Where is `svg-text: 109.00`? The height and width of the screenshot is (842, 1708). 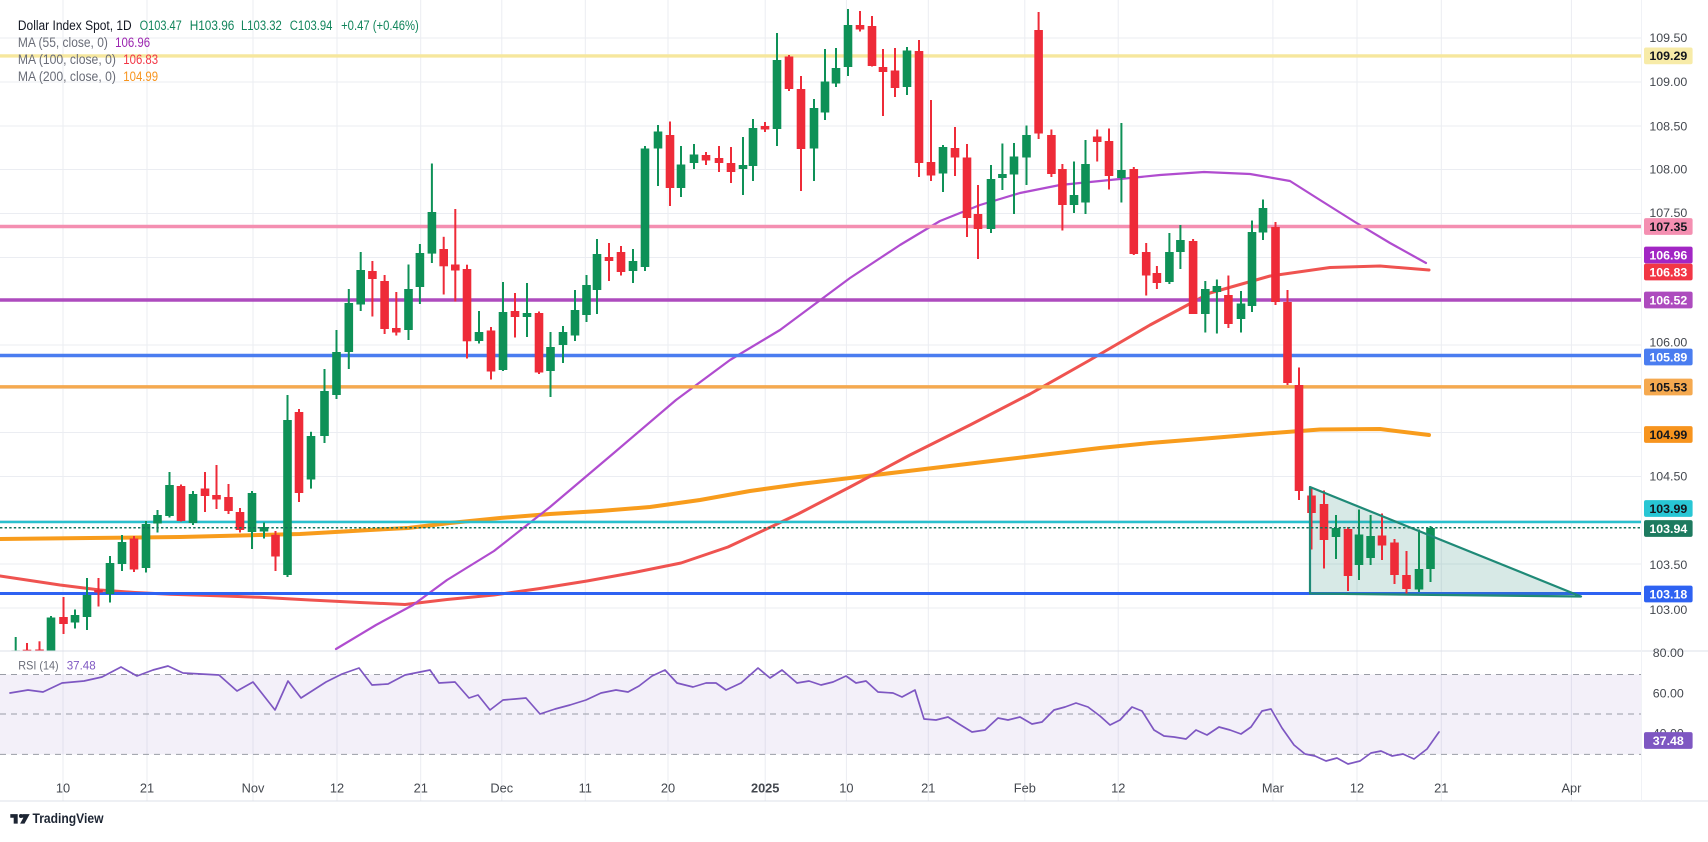
svg-text: 109.00 is located at coordinates (1668, 82).